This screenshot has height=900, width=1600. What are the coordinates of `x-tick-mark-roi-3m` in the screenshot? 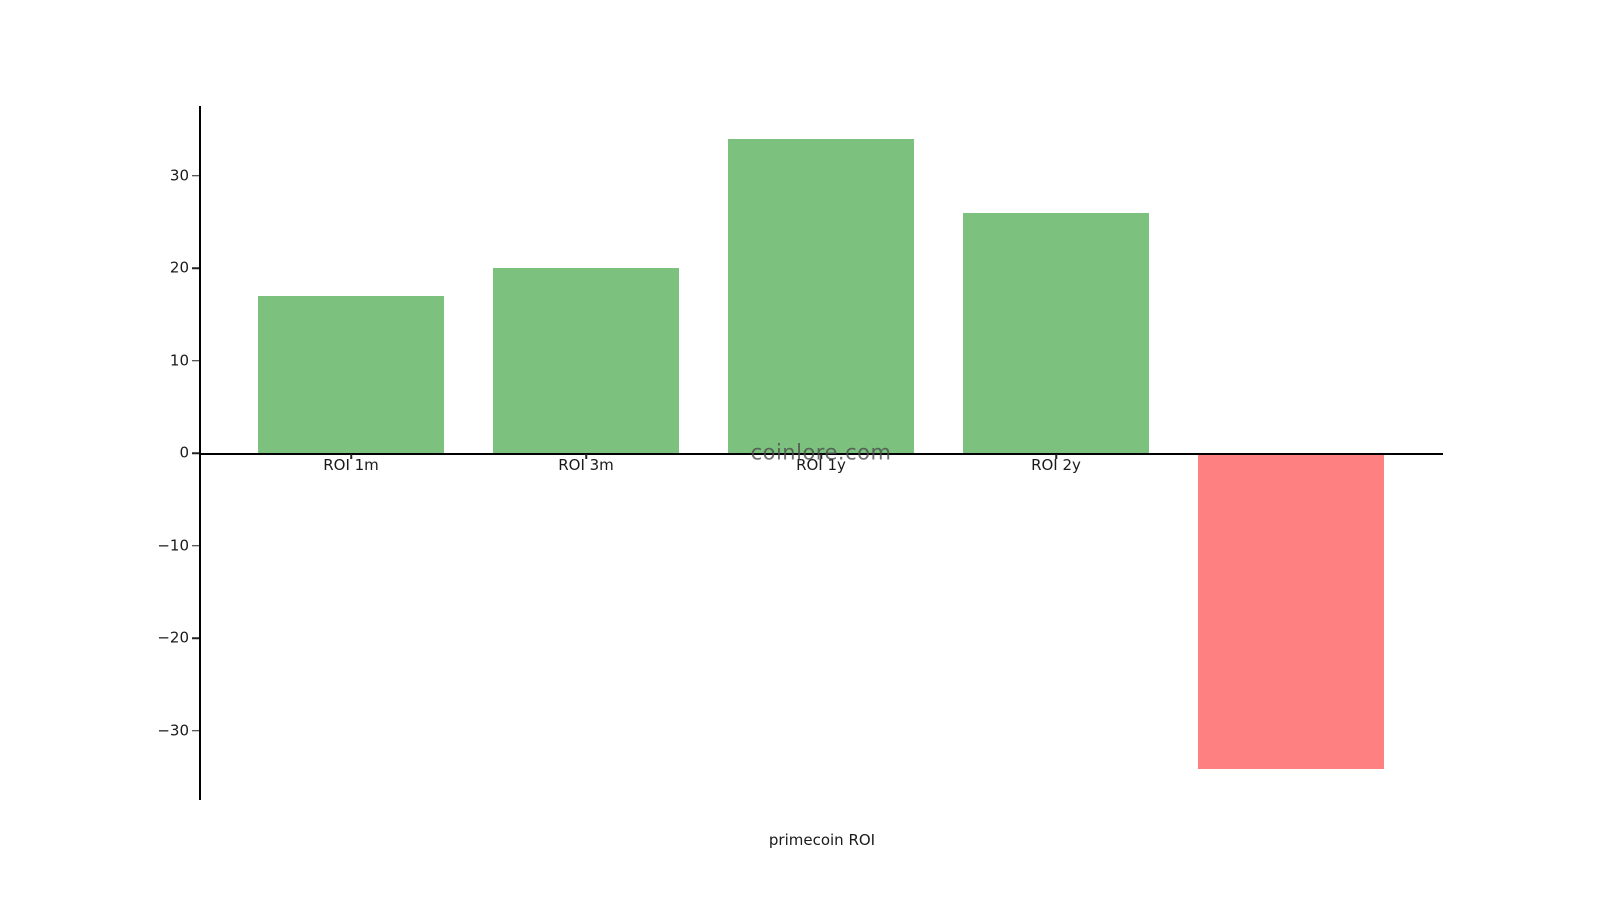 It's located at (586, 456).